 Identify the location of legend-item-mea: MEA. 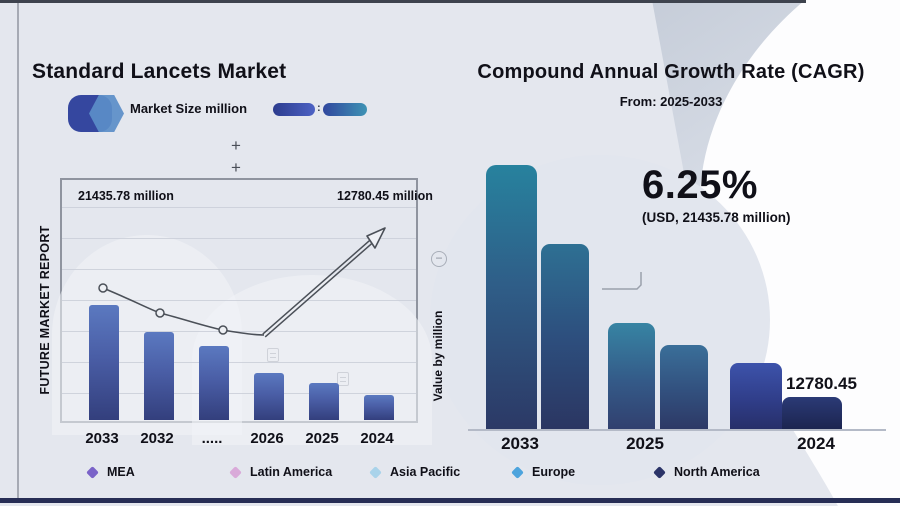
(110, 472).